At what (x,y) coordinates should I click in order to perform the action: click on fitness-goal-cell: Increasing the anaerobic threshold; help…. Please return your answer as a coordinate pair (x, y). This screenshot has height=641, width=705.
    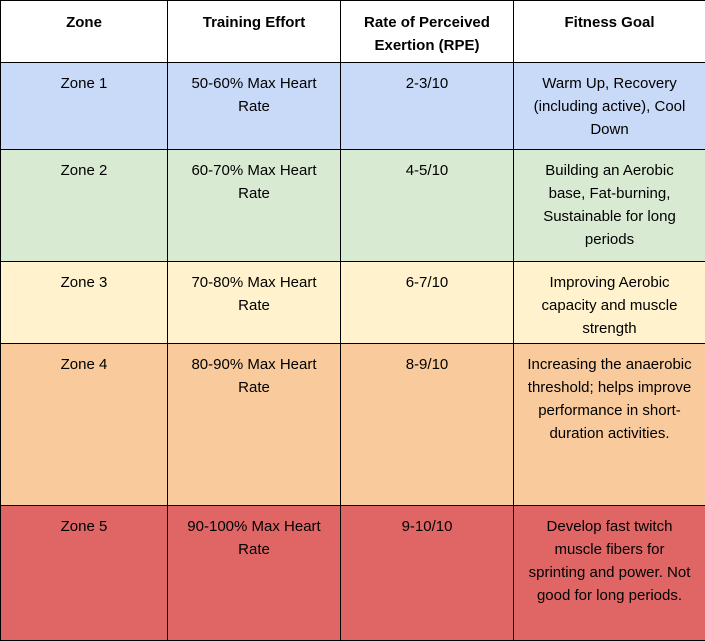
    Looking at the image, I should click on (609, 425).